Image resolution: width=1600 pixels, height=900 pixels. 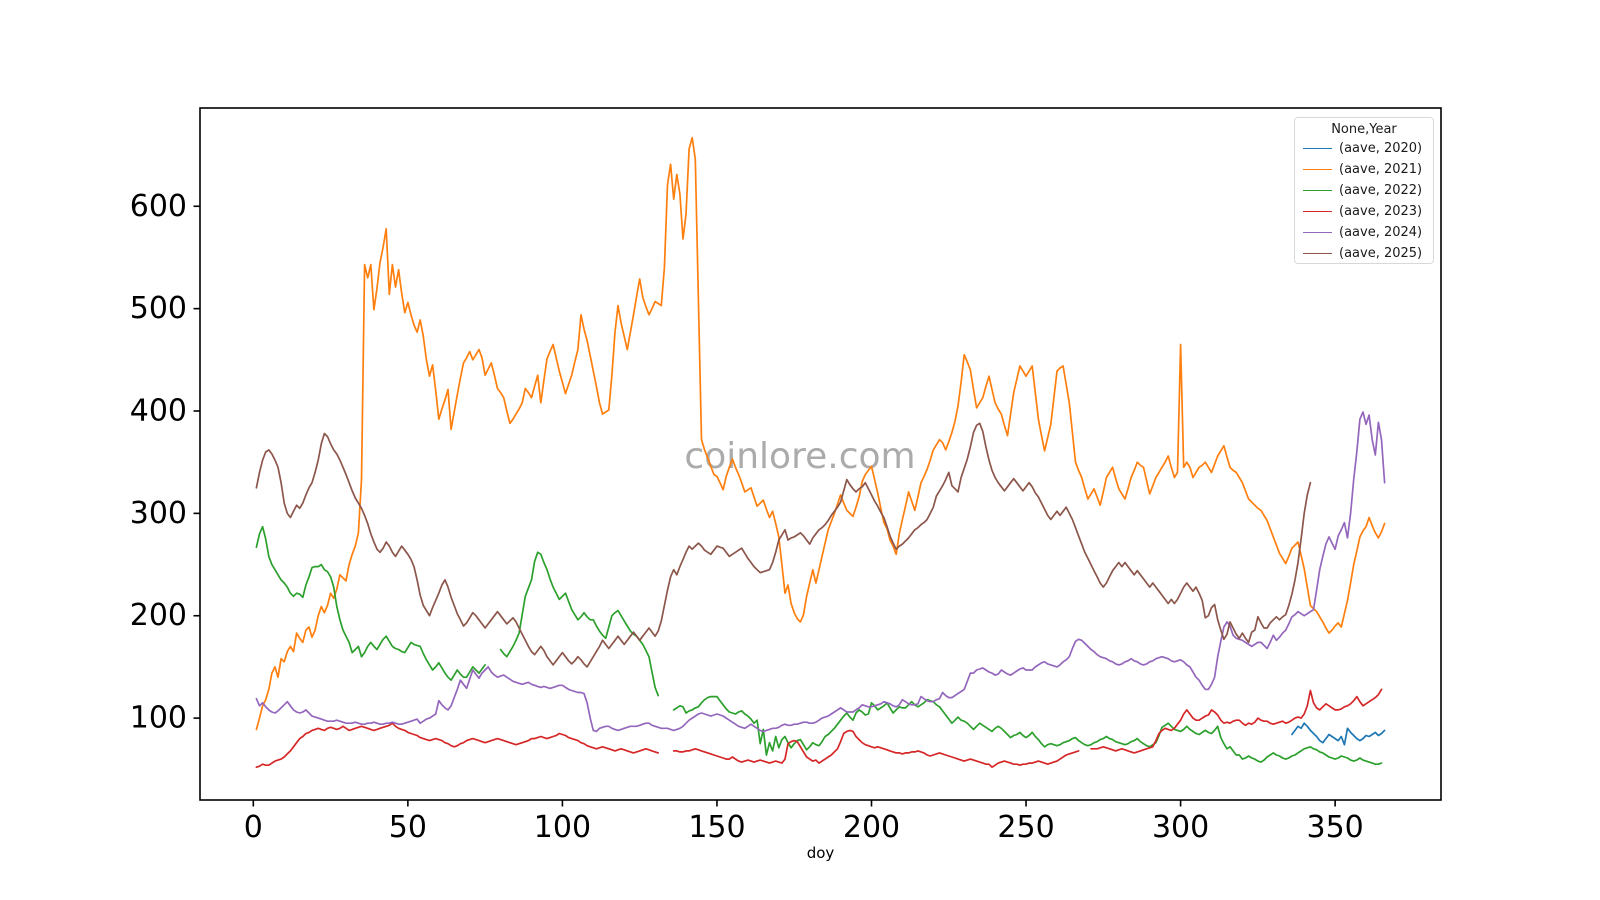 I want to click on legend-entry-2022: (aave, 2022), so click(x=1364, y=190).